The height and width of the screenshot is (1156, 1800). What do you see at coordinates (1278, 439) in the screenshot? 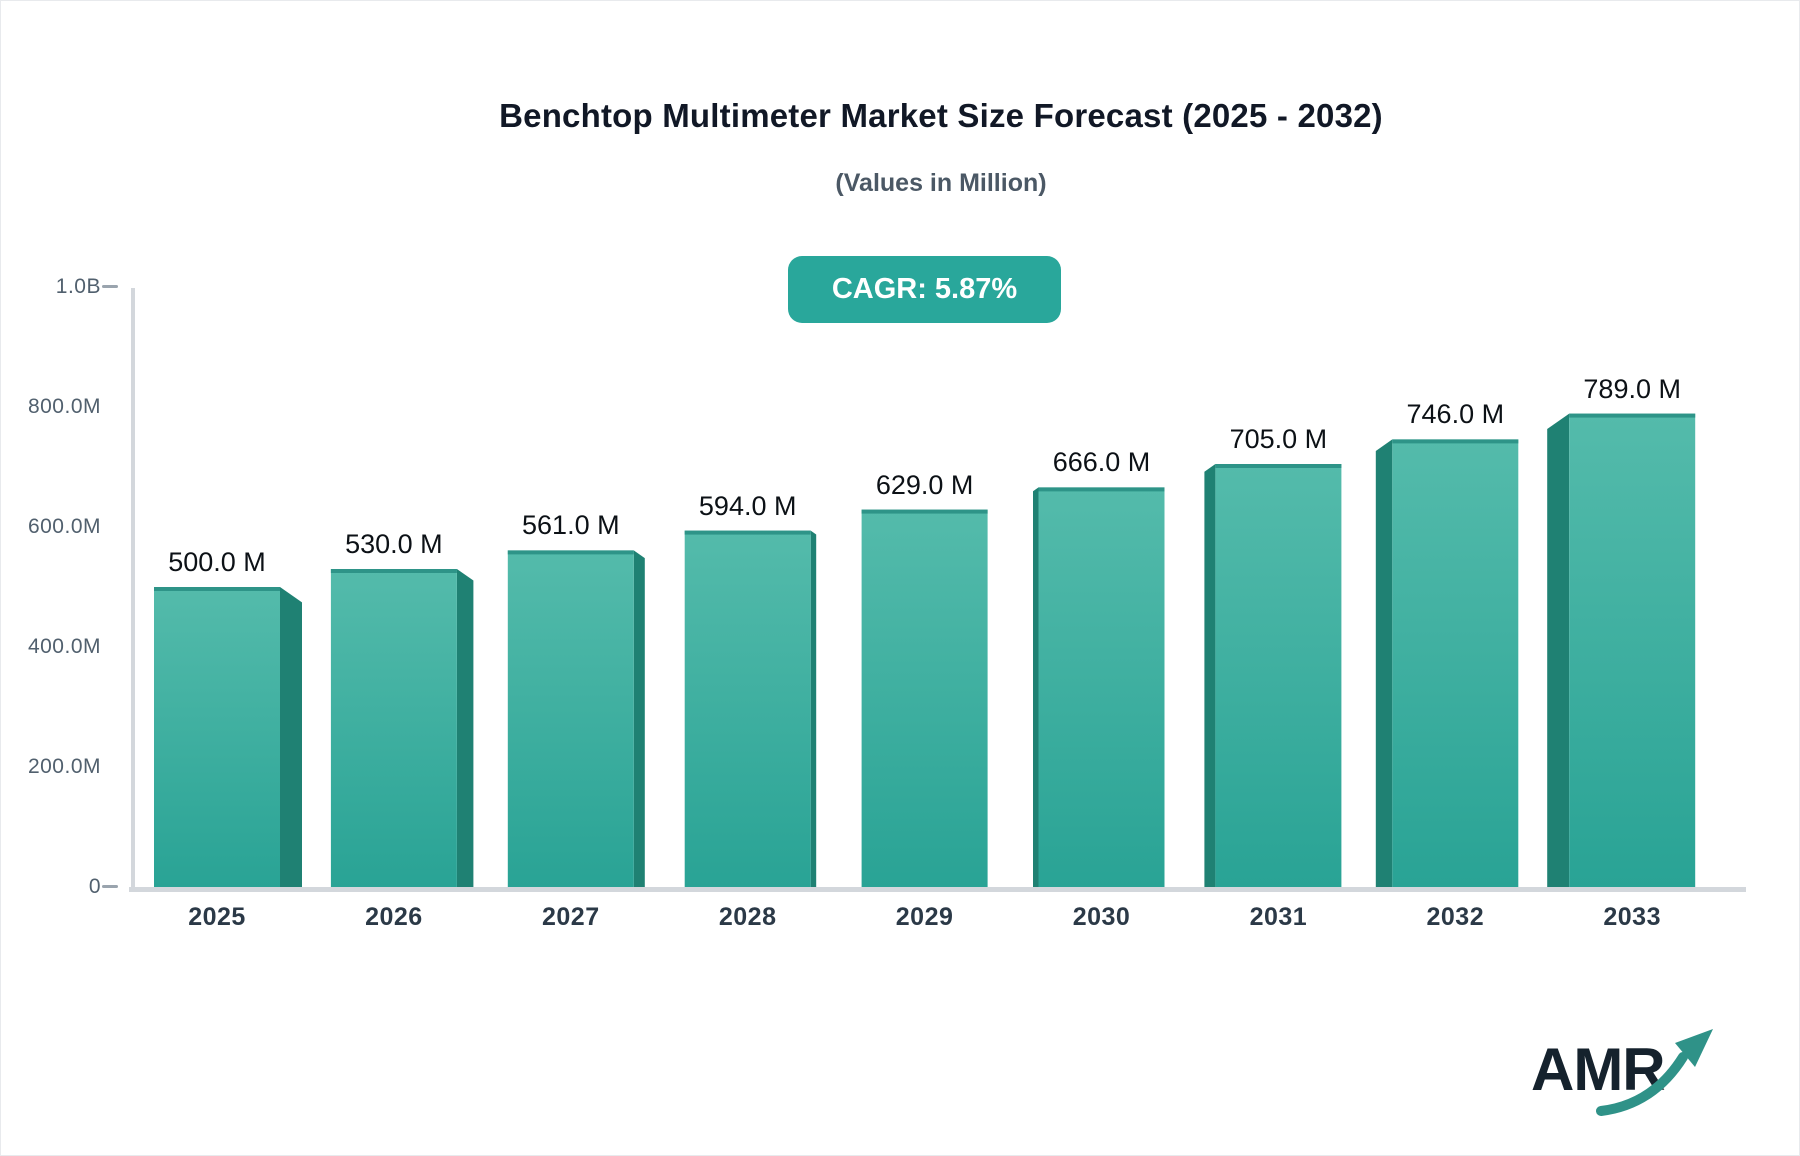
I see `bar-value-label: 705.0 M` at bounding box center [1278, 439].